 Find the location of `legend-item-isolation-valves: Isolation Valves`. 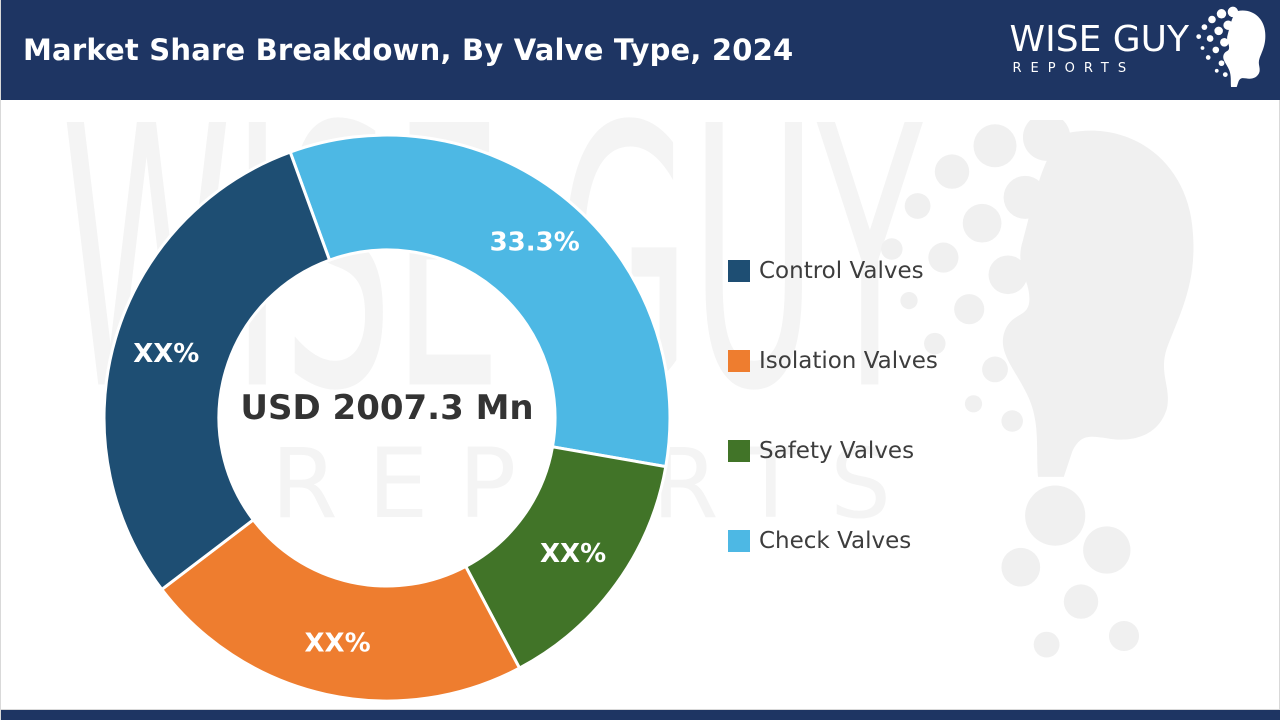

legend-item-isolation-valves: Isolation Valves is located at coordinates (833, 361).